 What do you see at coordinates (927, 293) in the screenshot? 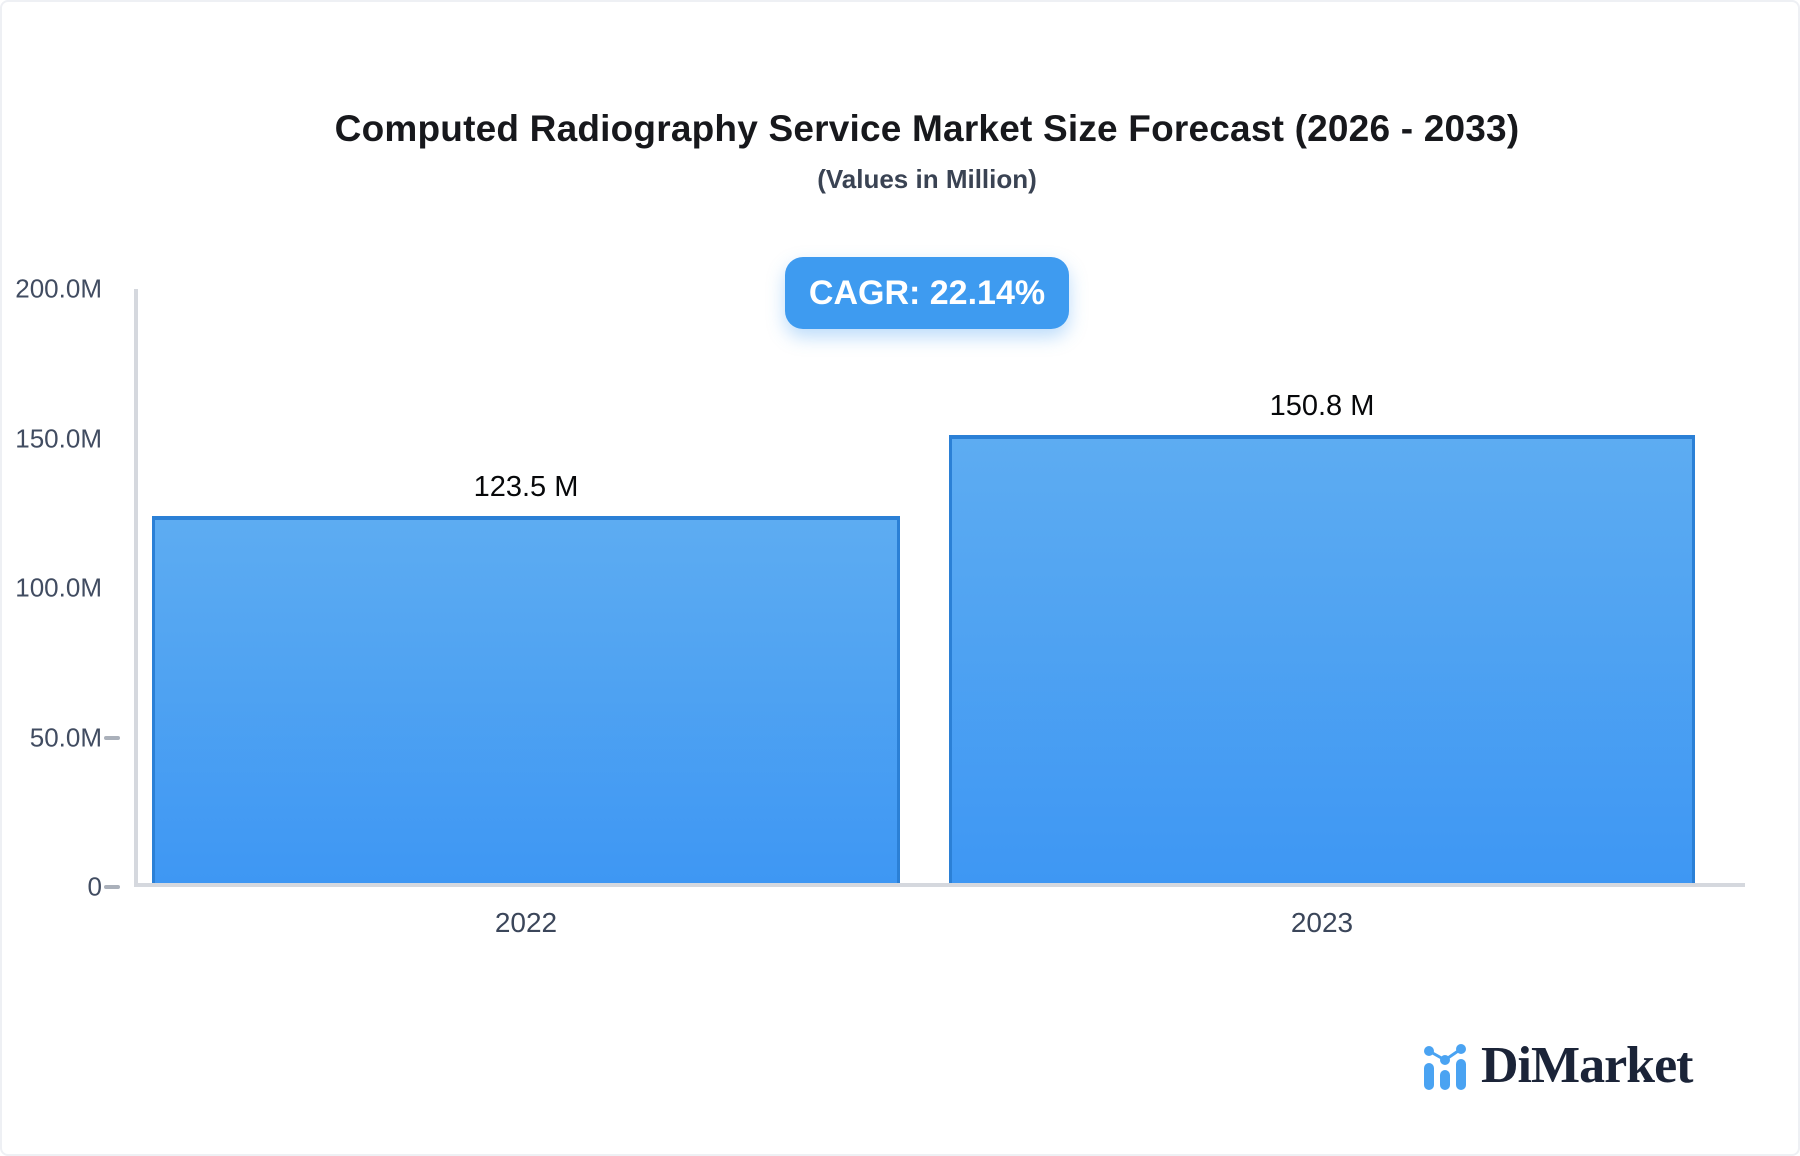
I see `cagr-badge: CAGR: 22.14%` at bounding box center [927, 293].